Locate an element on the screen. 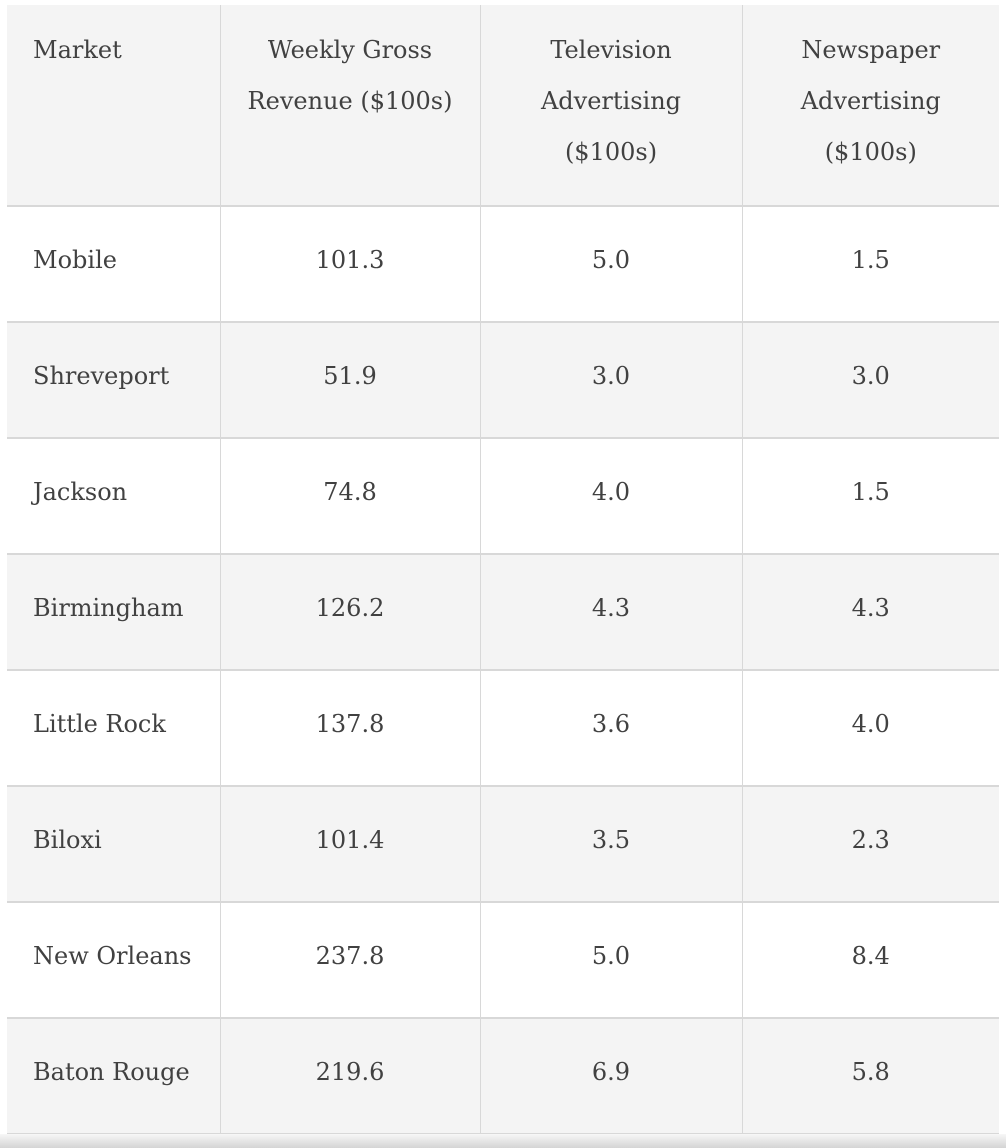 The image size is (1006, 1148). cell-revenue: 219.6 is located at coordinates (349, 1076).